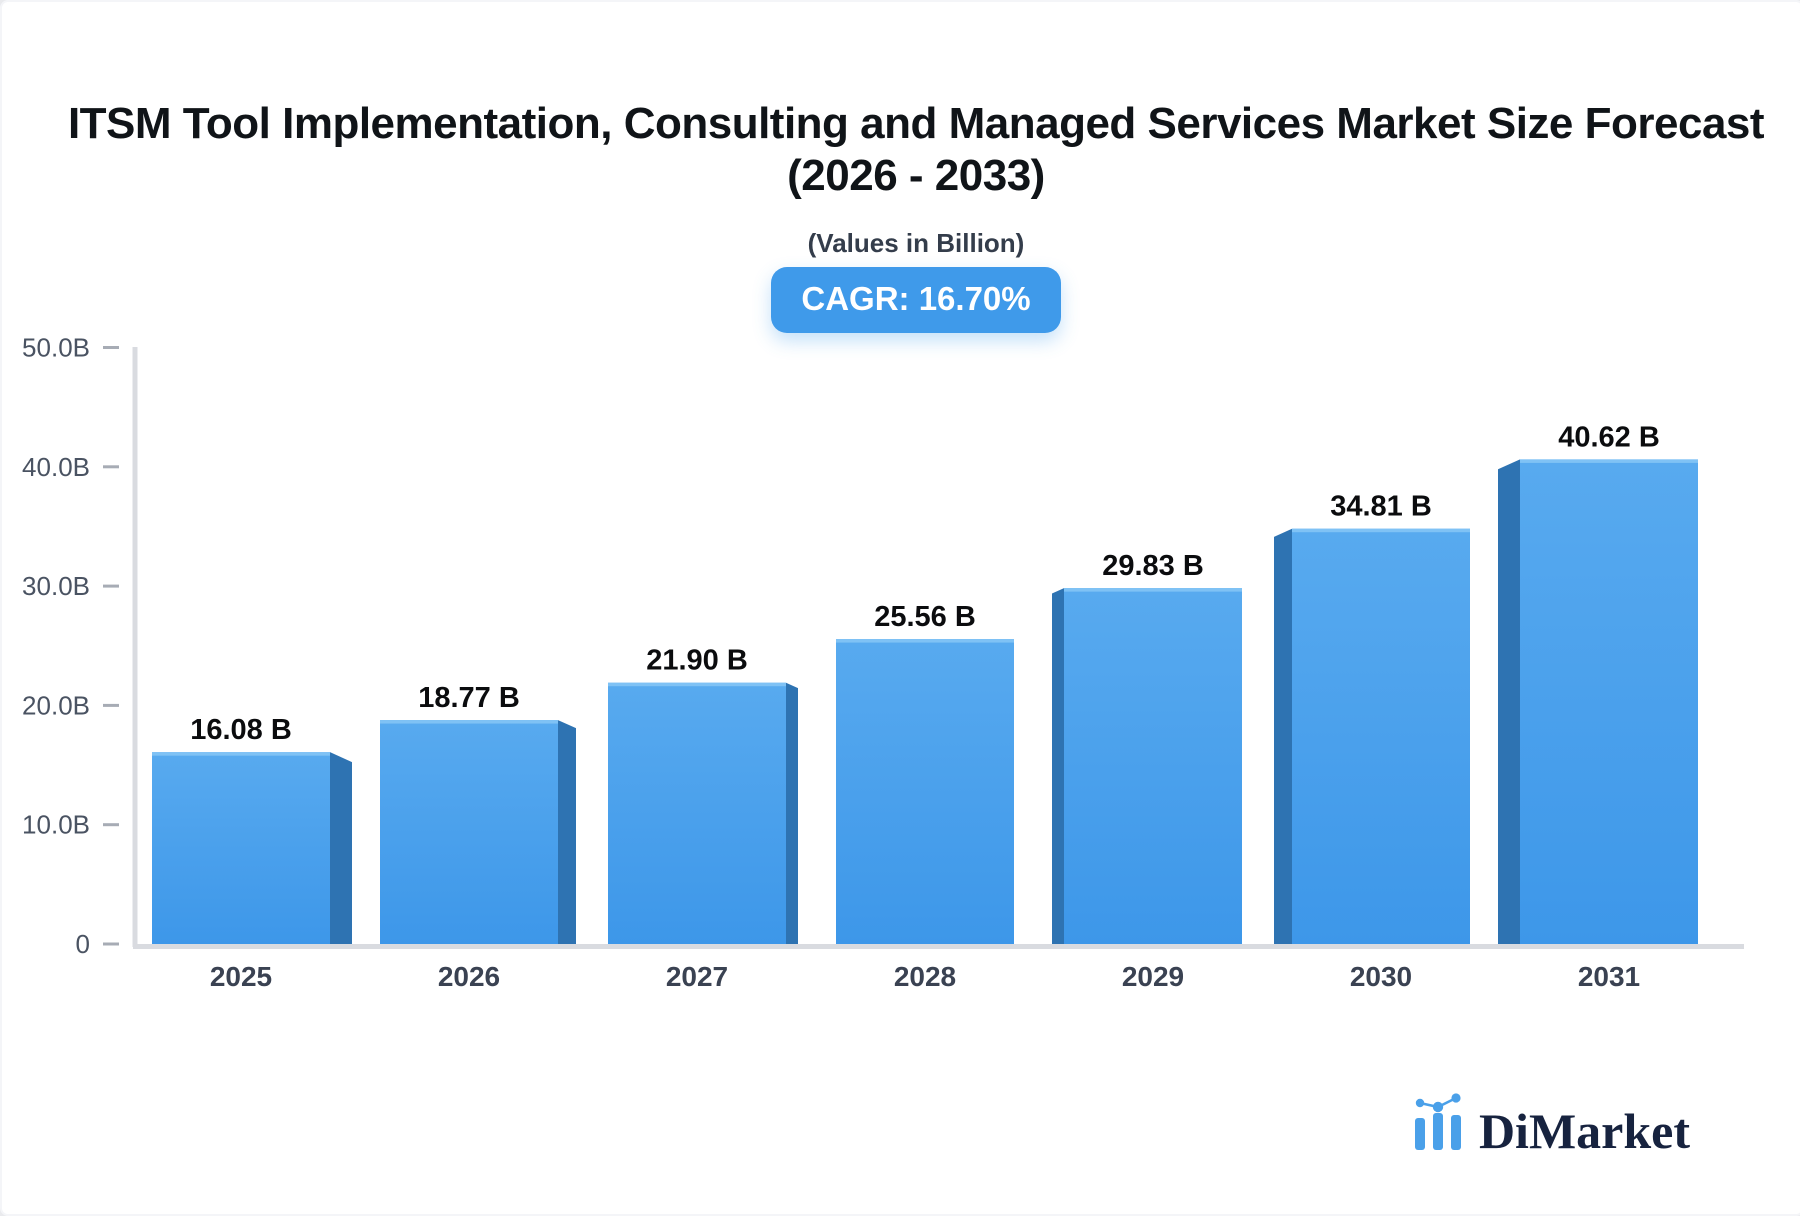 Image resolution: width=1800 pixels, height=1216 pixels. What do you see at coordinates (1437, 1121) in the screenshot?
I see `mini-bar-chart-icon` at bounding box center [1437, 1121].